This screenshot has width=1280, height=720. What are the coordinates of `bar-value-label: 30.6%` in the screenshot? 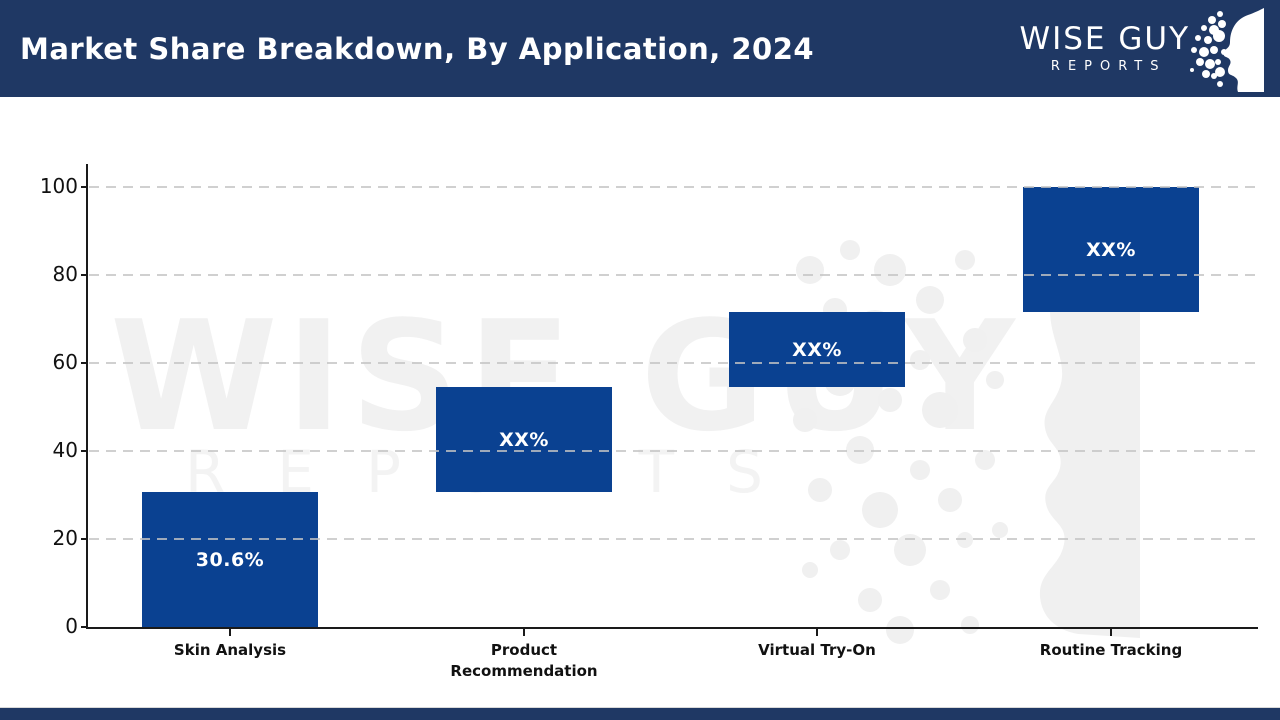 It's located at (230, 559).